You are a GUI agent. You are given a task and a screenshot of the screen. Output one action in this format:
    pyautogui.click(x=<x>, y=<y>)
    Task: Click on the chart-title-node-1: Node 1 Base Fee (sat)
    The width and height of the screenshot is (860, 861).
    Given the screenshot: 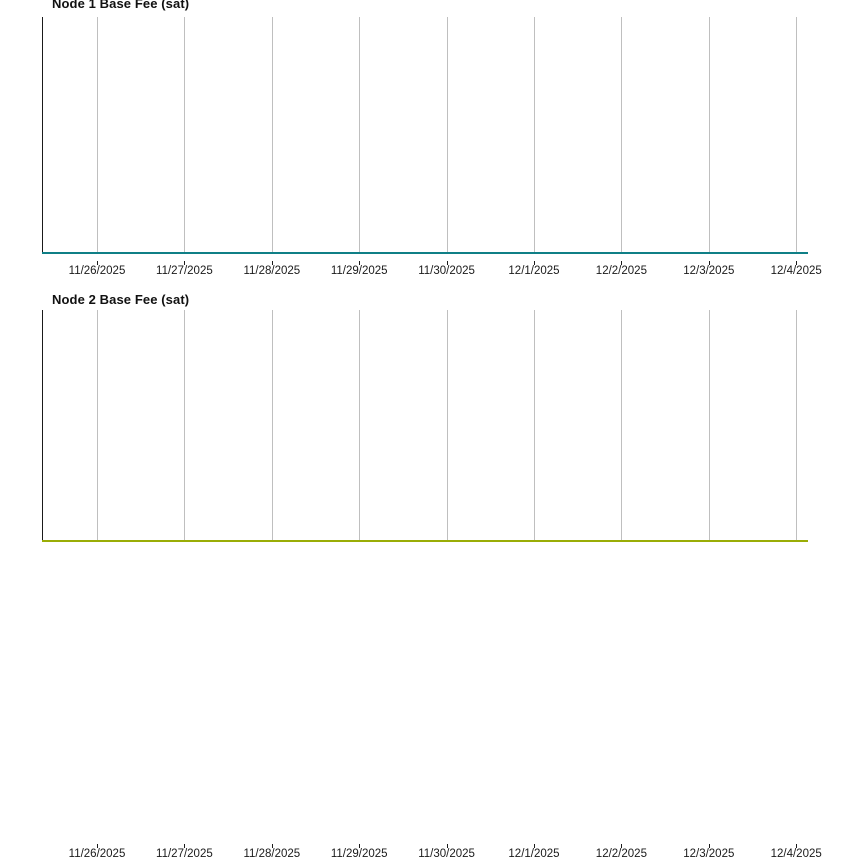 What is the action you would take?
    pyautogui.click(x=121, y=5)
    